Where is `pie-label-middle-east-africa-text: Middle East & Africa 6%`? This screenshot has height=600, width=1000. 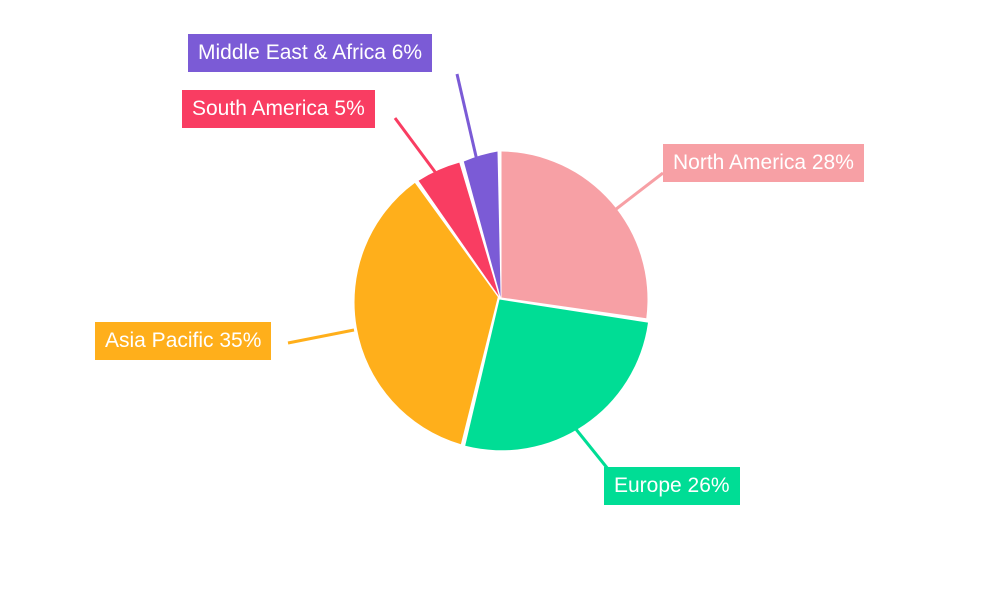 pie-label-middle-east-africa-text: Middle East & Africa 6% is located at coordinates (310, 52).